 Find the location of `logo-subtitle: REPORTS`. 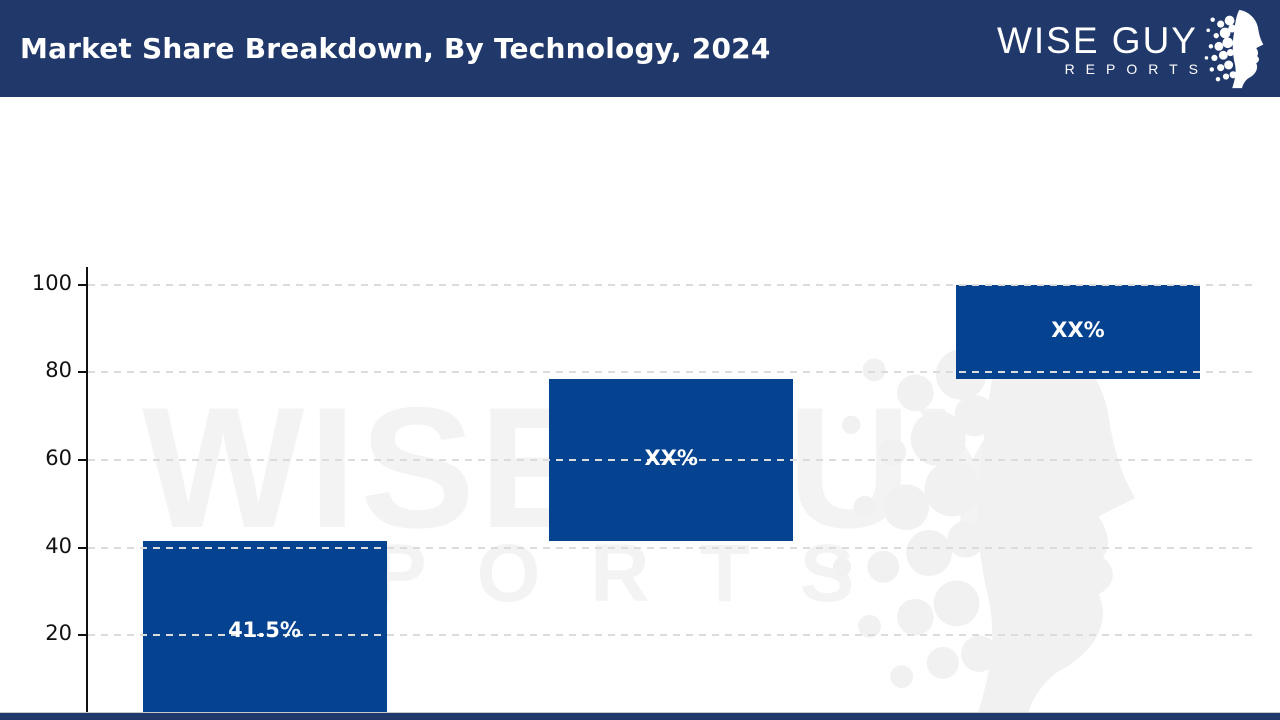

logo-subtitle: REPORTS is located at coordinates (1136, 68).